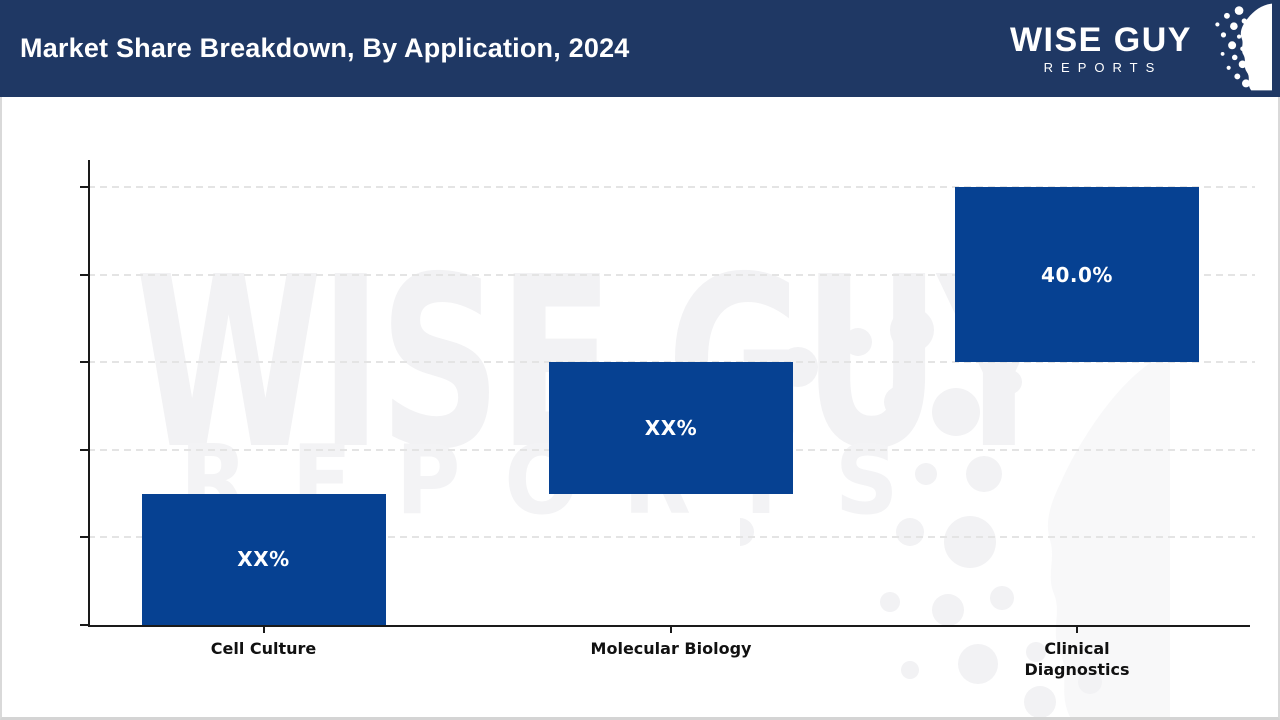  What do you see at coordinates (1077, 629) in the screenshot?
I see `x-tick-mark-clinical-diagnostics` at bounding box center [1077, 629].